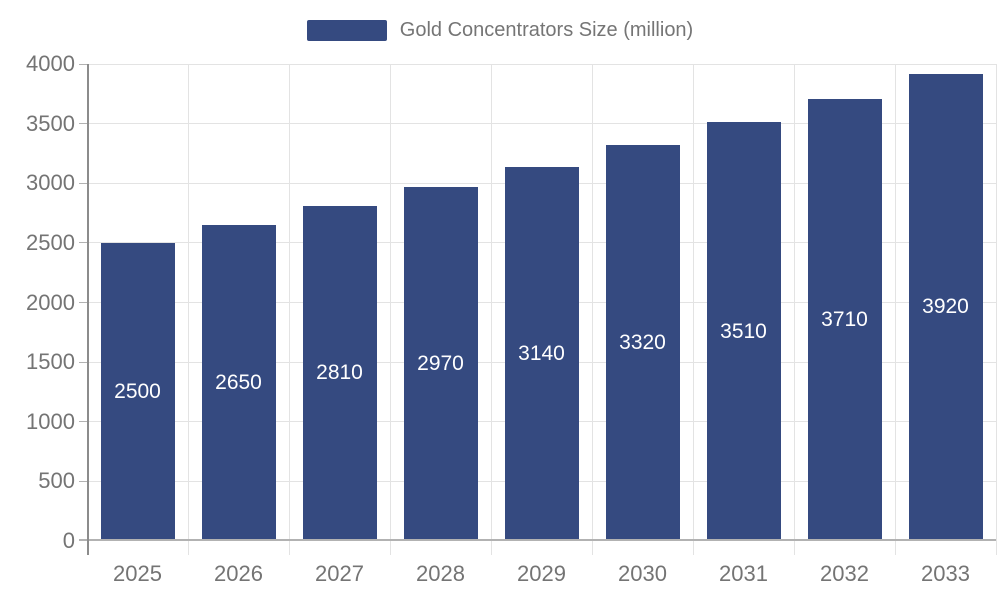  I want to click on x-axis-tick-label: 2026, so click(238, 573).